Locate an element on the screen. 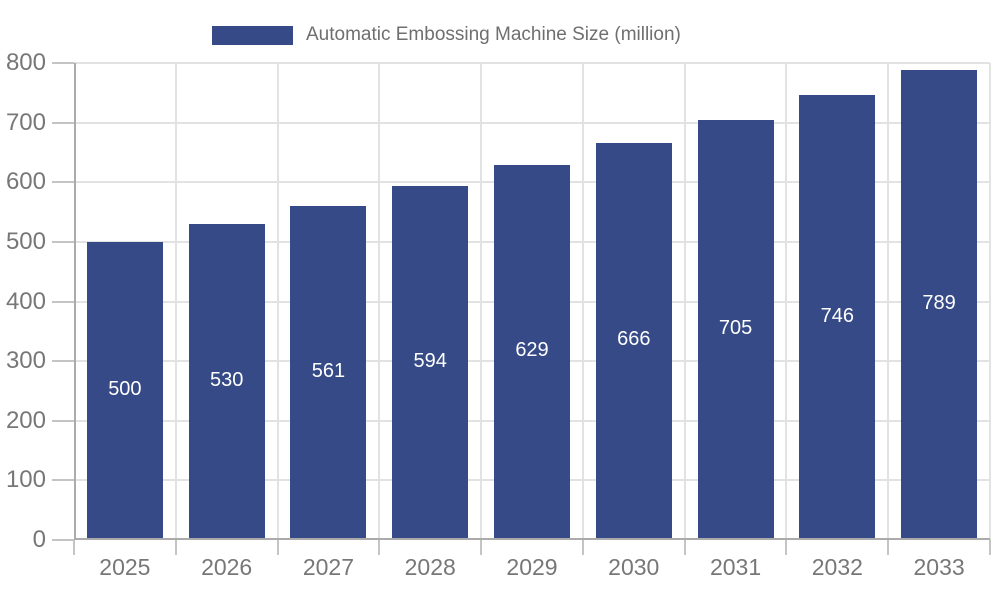 The width and height of the screenshot is (1000, 600). y-tick-label: 100 is located at coordinates (25, 480).